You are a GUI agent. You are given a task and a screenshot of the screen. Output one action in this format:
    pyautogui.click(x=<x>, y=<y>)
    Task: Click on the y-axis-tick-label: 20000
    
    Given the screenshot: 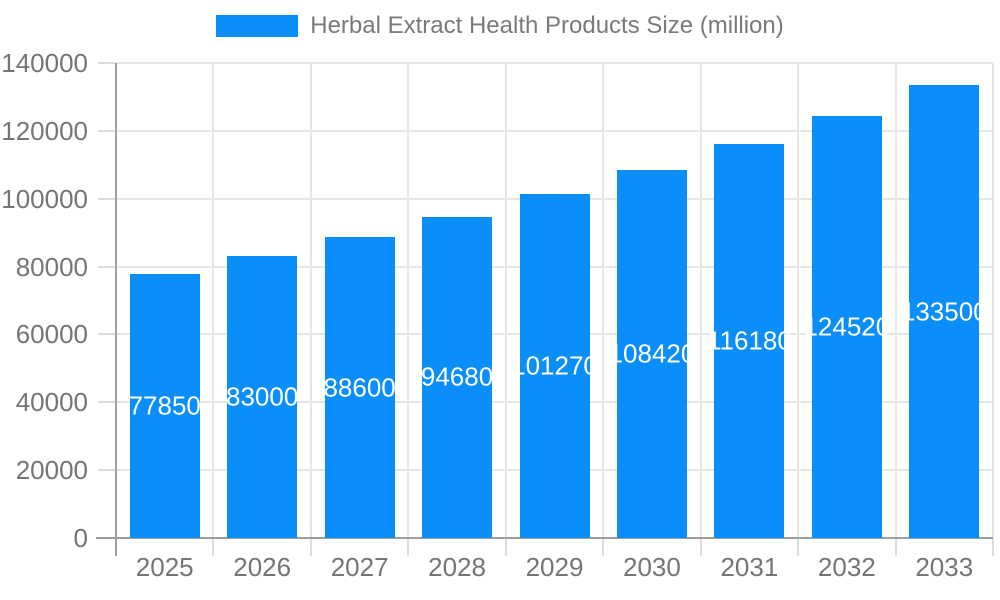 What is the action you would take?
    pyautogui.click(x=51, y=470)
    